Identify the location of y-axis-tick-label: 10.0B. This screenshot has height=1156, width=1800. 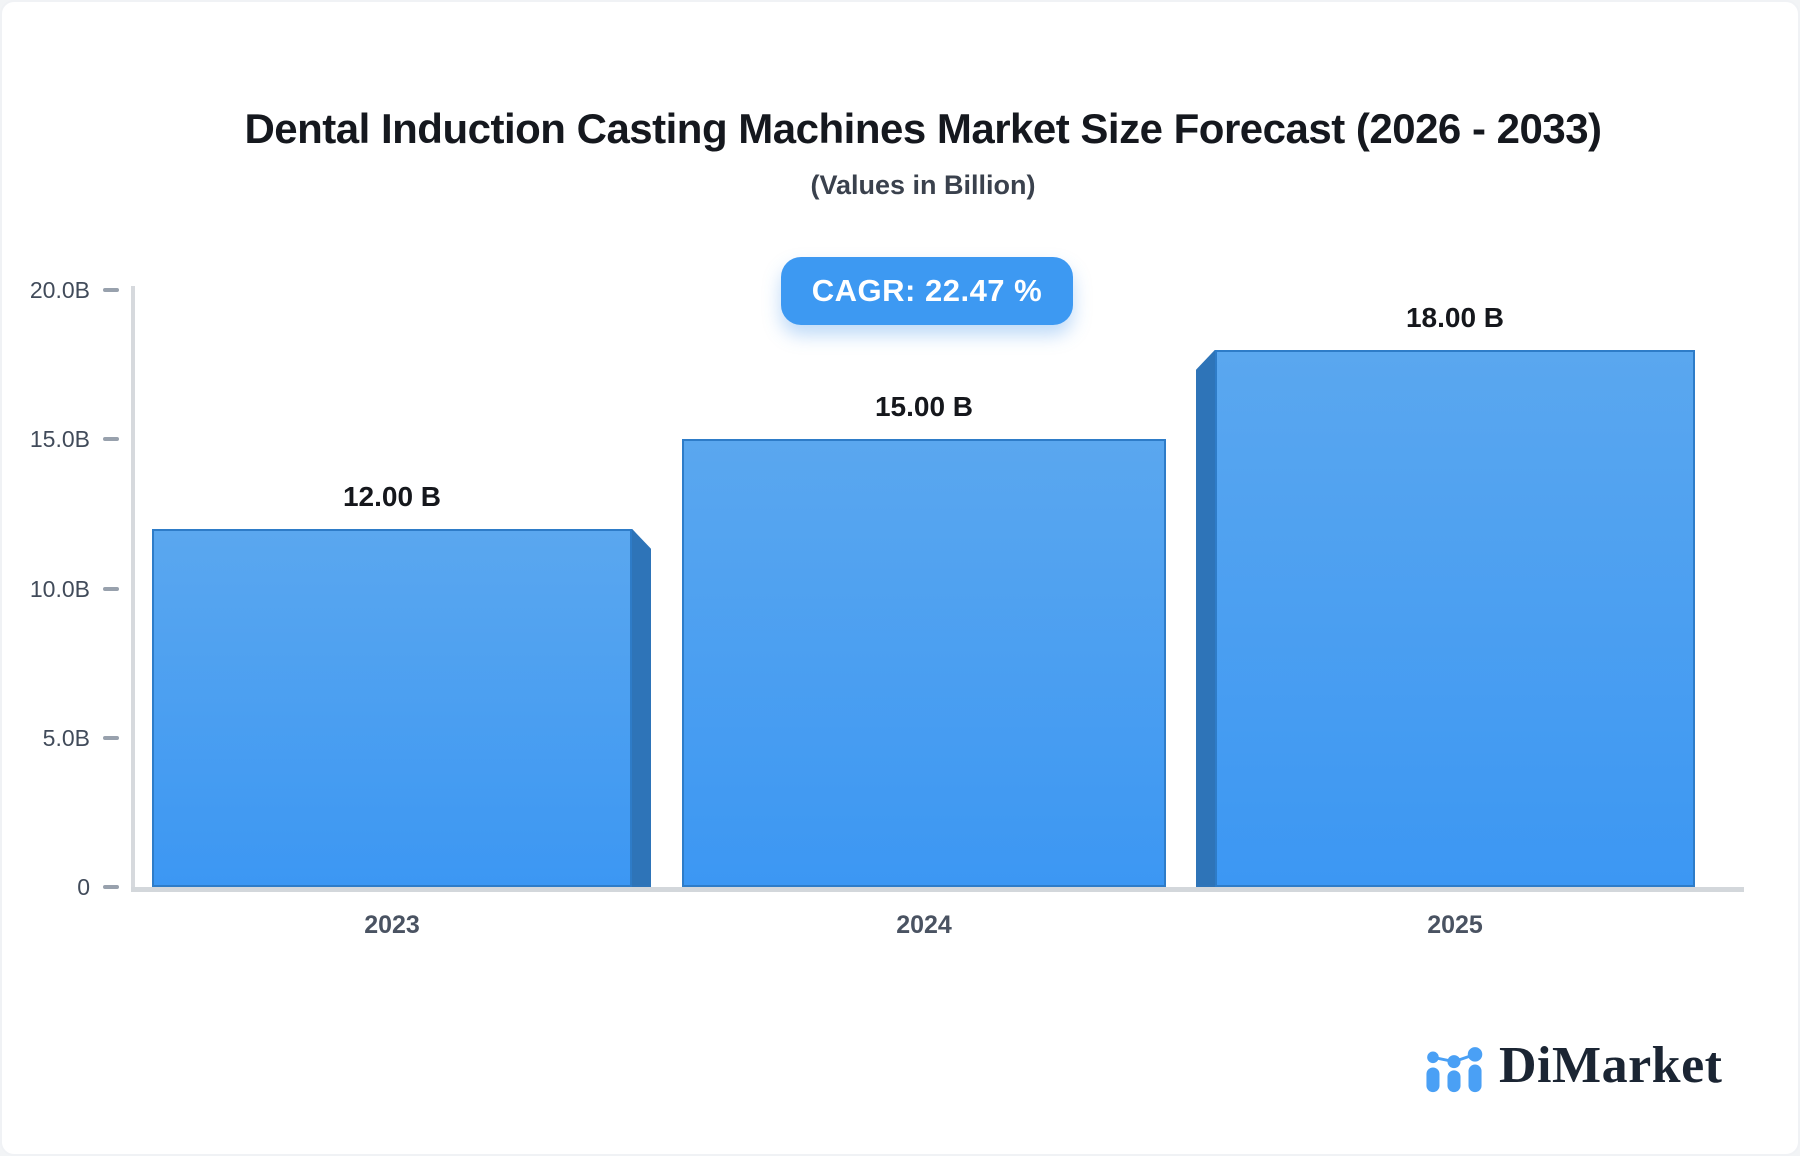
(59, 588).